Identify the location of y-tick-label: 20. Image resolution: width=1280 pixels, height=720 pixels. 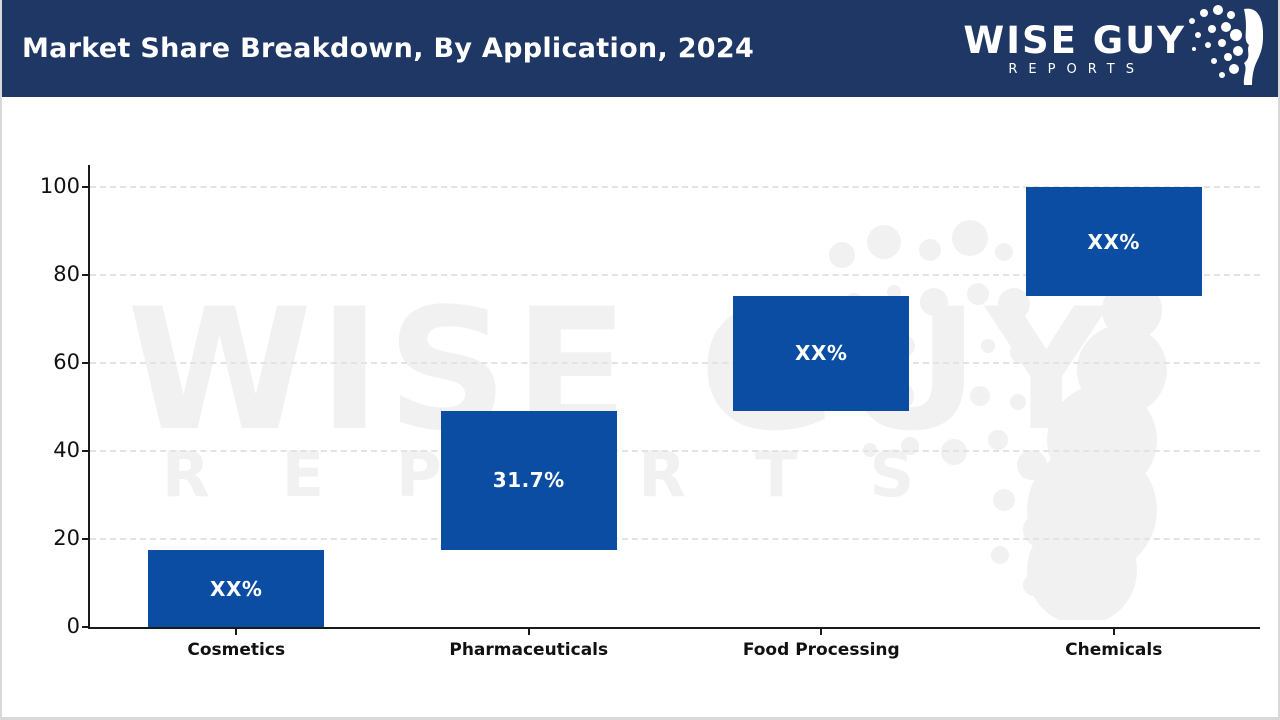
(66, 538).